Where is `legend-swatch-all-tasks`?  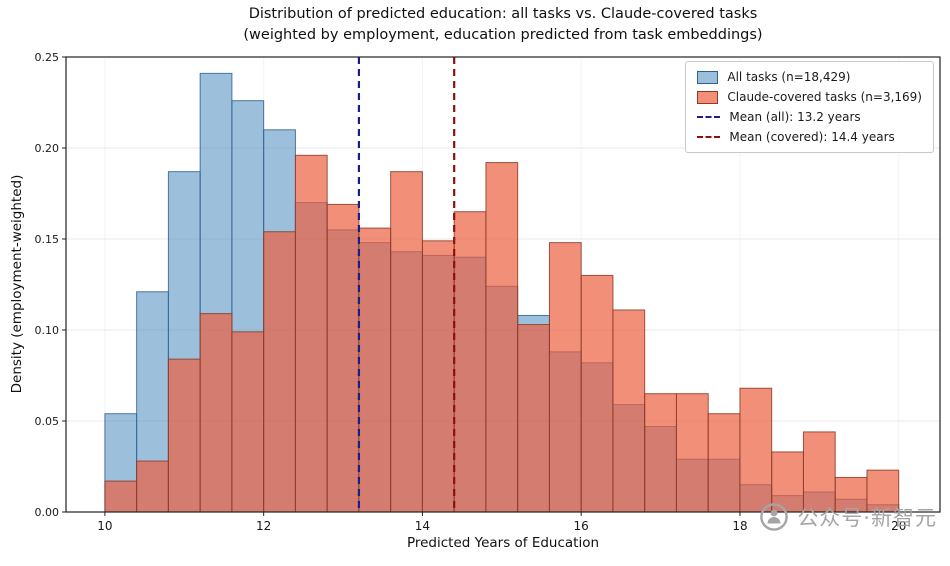 legend-swatch-all-tasks is located at coordinates (708, 77).